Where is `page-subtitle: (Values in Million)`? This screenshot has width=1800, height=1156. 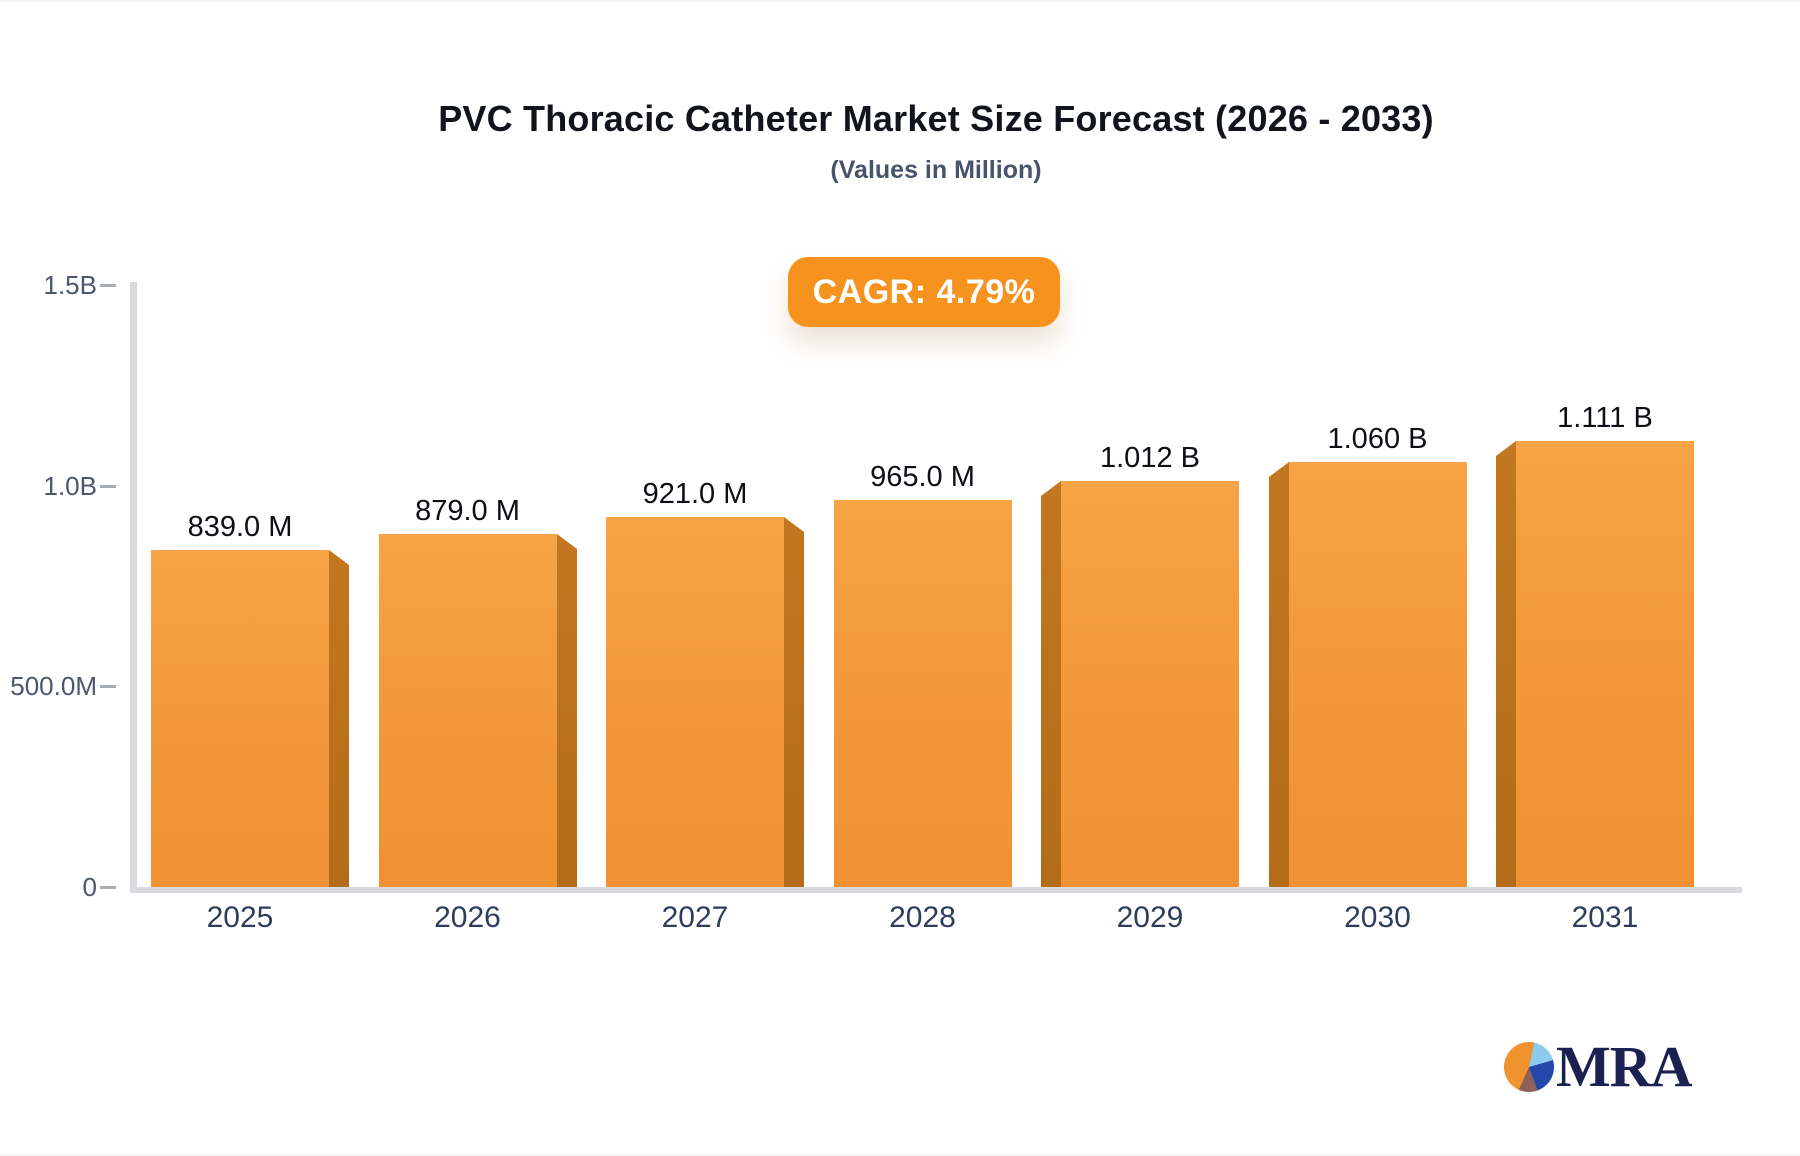
page-subtitle: (Values in Million) is located at coordinates (936, 170).